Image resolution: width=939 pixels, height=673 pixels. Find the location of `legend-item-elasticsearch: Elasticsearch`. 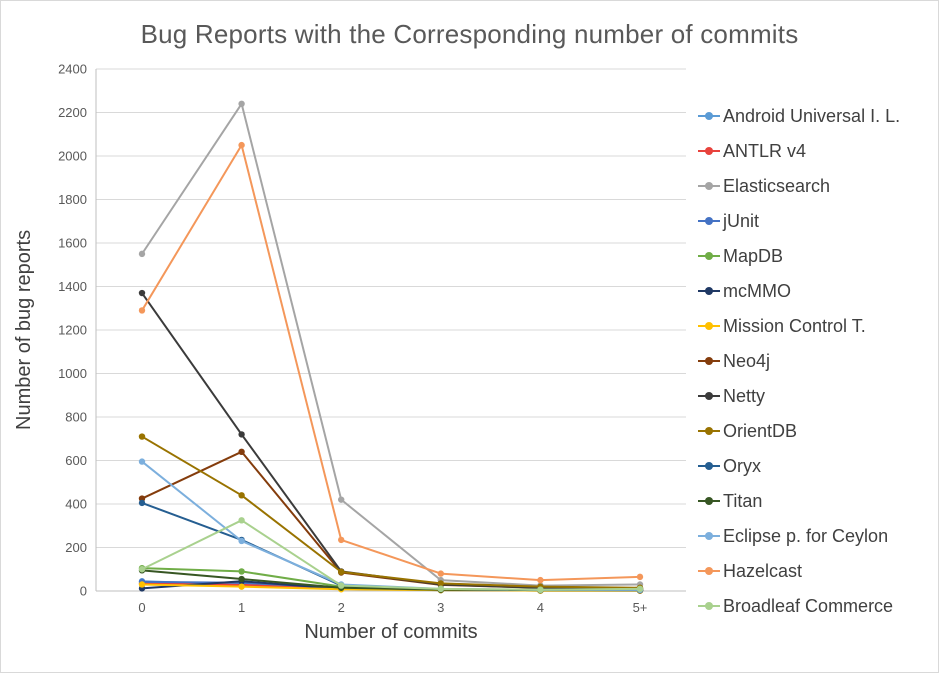

legend-item-elasticsearch: Elasticsearch is located at coordinates (817, 186).